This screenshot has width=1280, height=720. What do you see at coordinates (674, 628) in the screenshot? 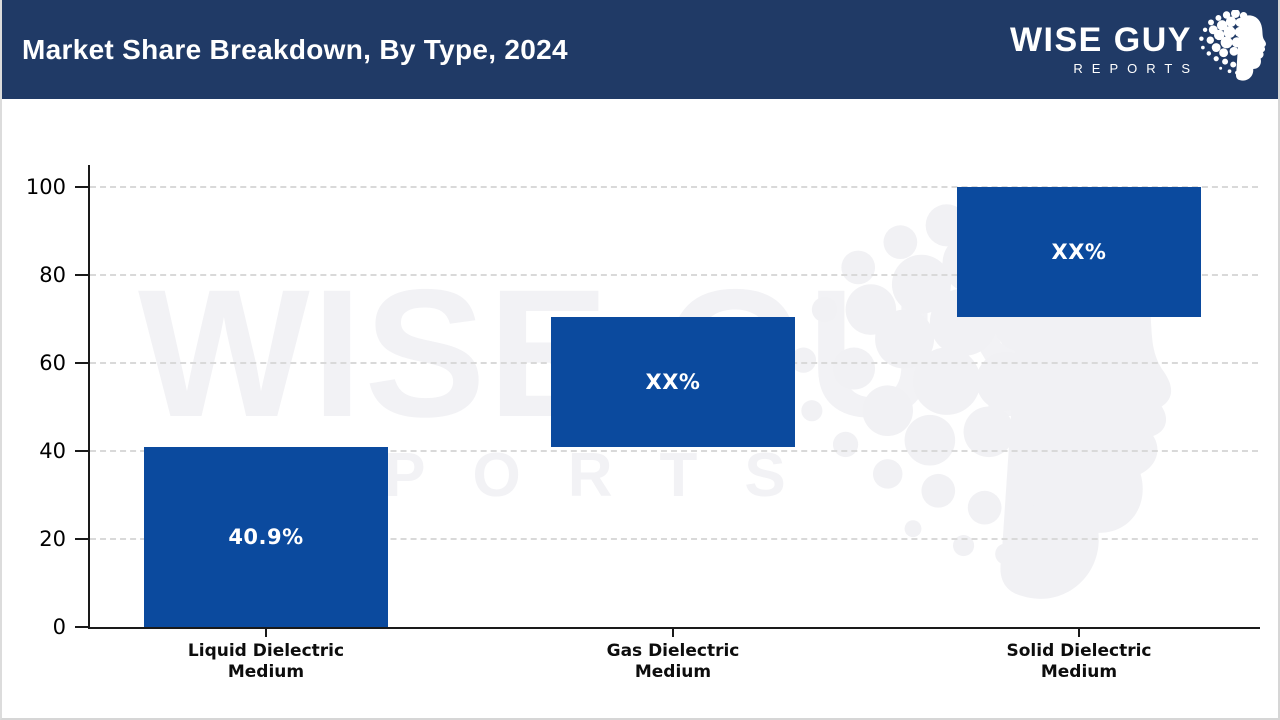
I see `x-axis-spine` at bounding box center [674, 628].